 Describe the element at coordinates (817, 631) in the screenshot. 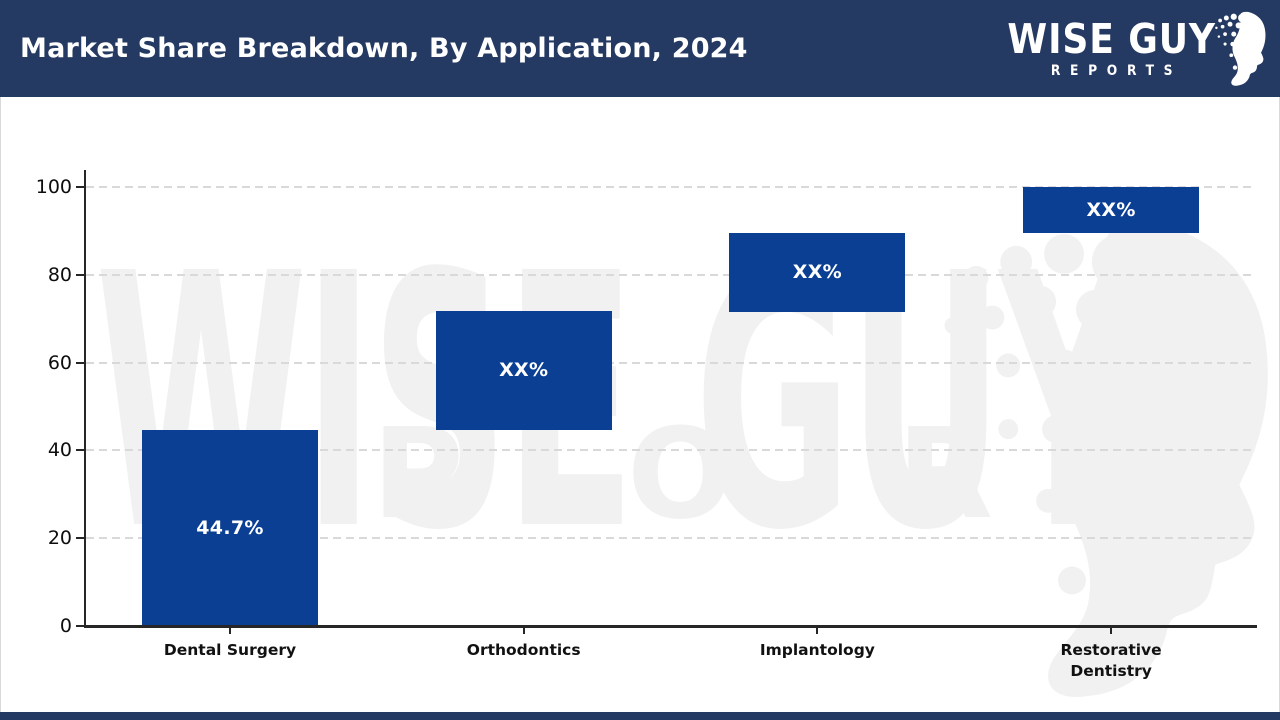

I see `x-tick-mark-implantology` at that location.